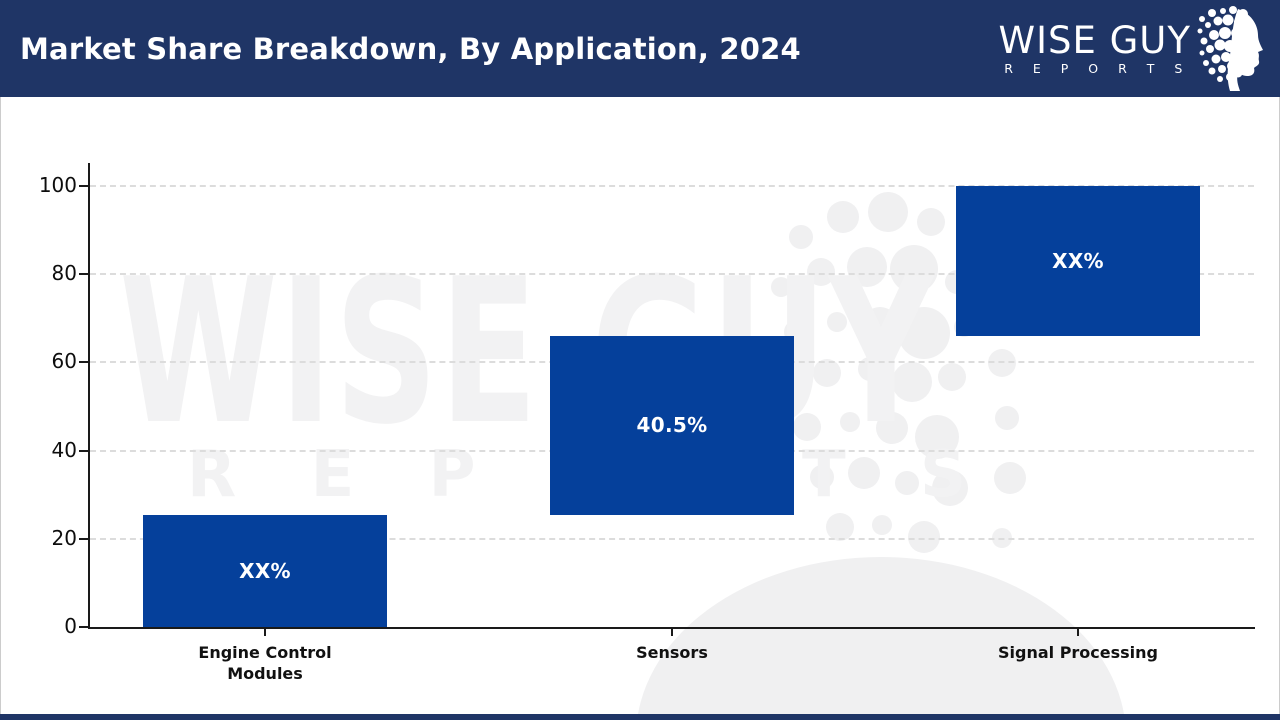 The height and width of the screenshot is (720, 1280). I want to click on y-axis-line, so click(89, 396).